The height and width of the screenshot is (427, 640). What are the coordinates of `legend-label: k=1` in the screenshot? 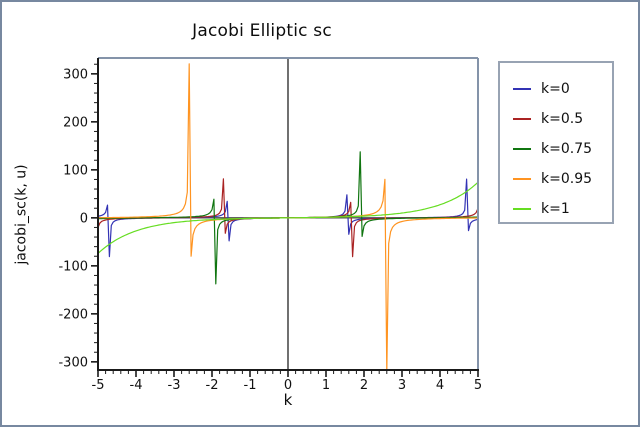 It's located at (555, 209).